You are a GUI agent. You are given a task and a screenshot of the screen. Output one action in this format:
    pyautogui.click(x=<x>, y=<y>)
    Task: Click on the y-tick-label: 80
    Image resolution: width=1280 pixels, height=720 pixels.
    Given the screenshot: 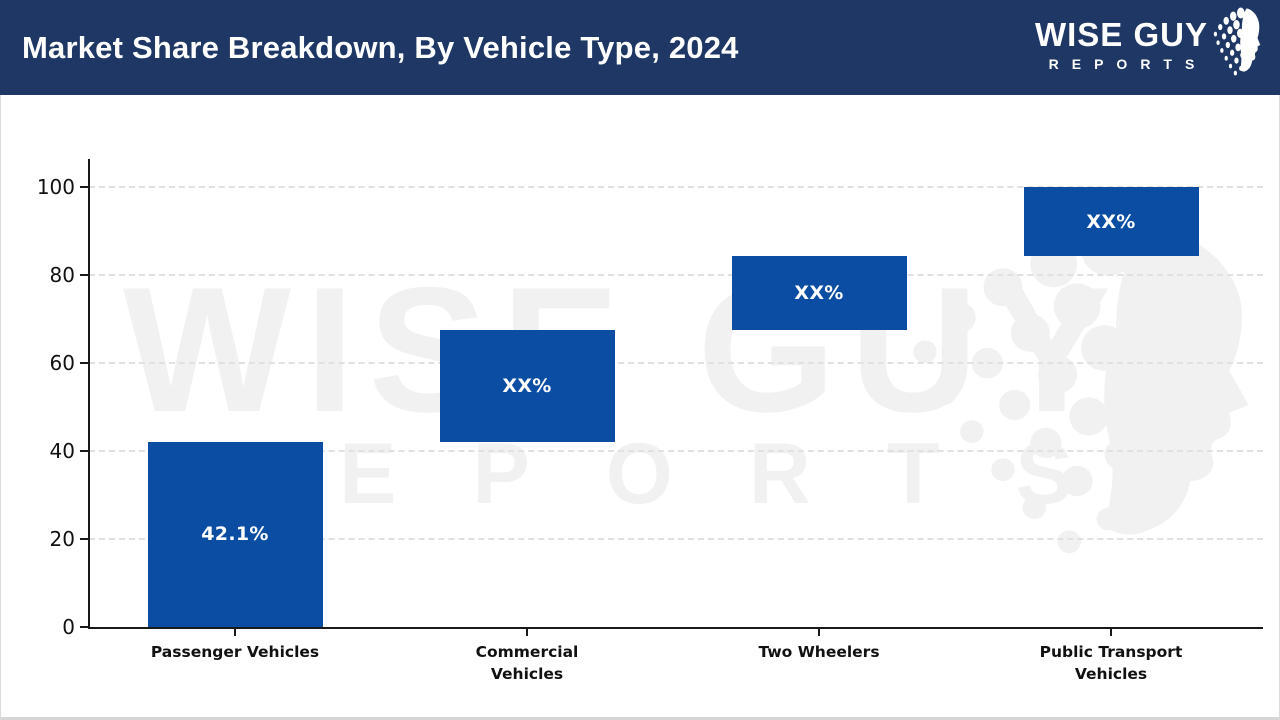 What is the action you would take?
    pyautogui.click(x=62, y=275)
    